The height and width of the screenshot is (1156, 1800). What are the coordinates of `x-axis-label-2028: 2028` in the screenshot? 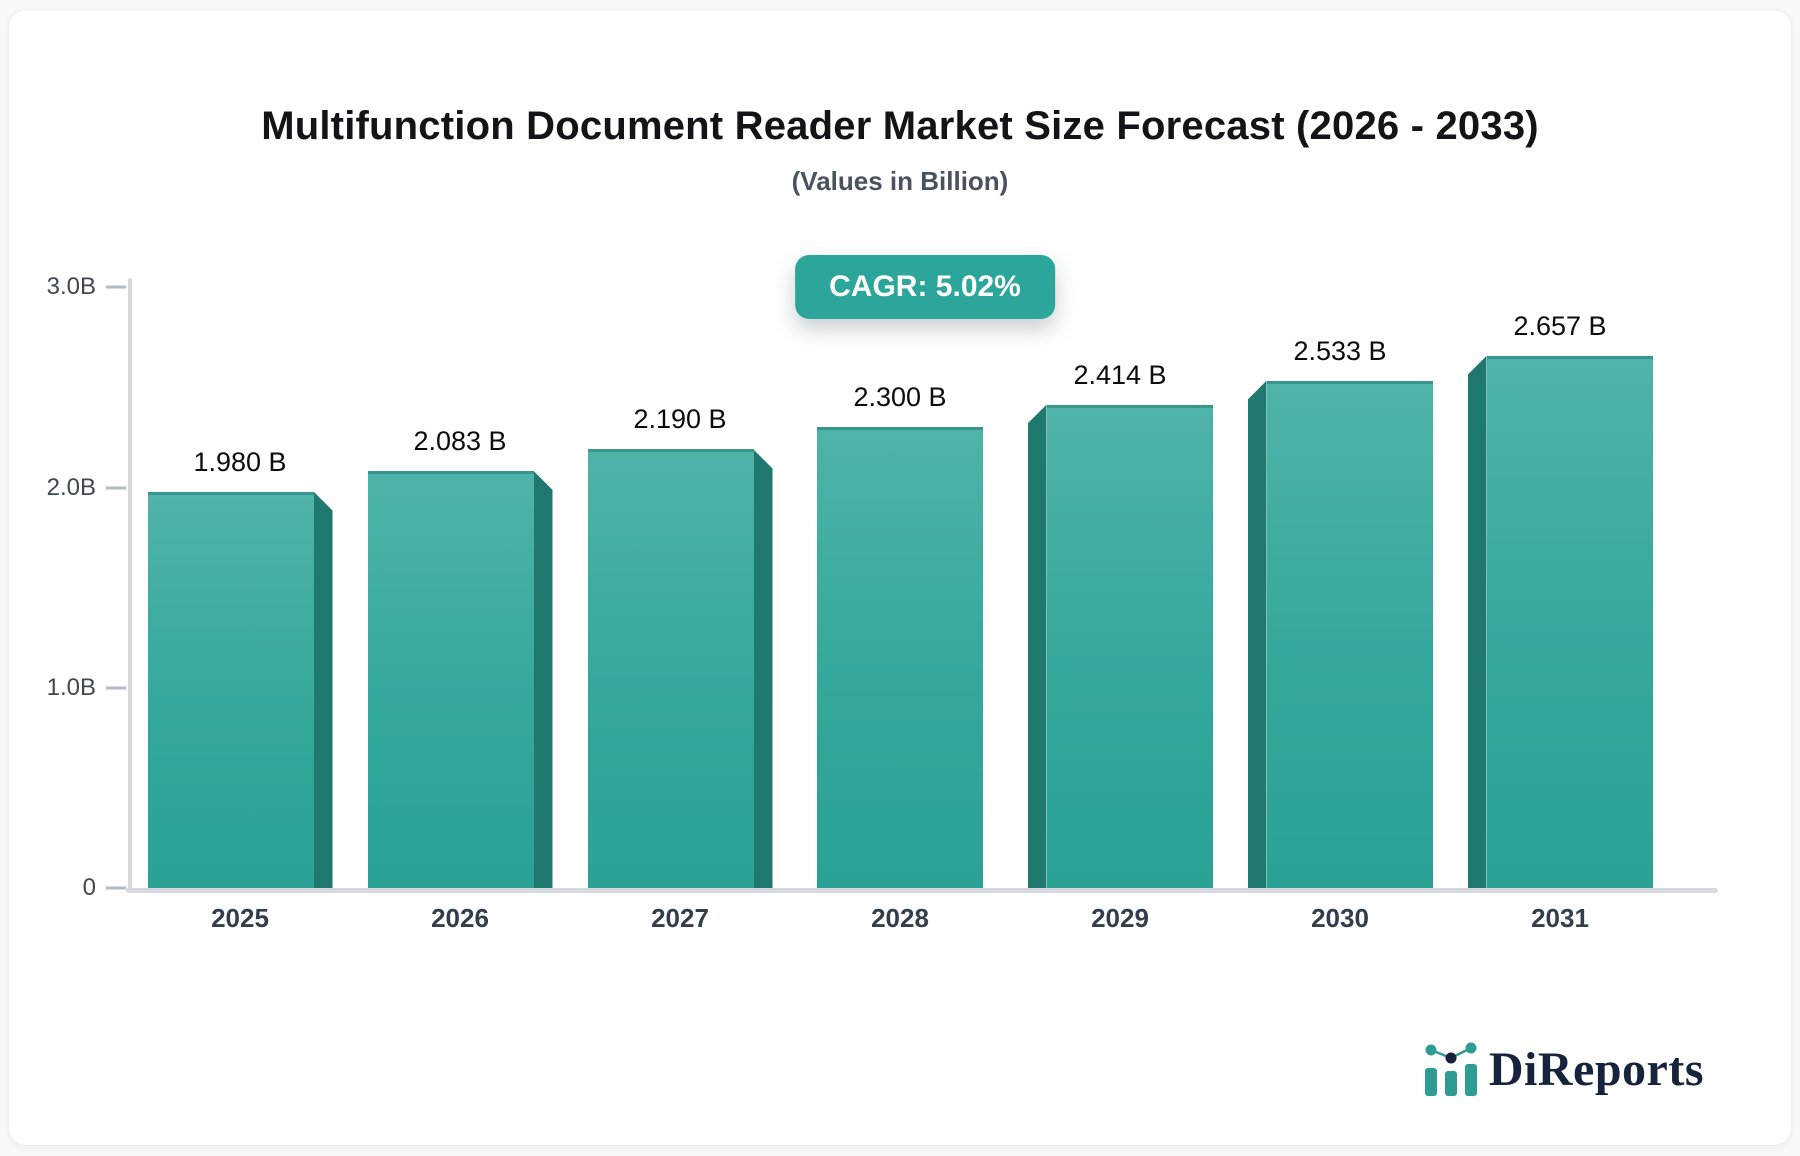 It's located at (900, 918).